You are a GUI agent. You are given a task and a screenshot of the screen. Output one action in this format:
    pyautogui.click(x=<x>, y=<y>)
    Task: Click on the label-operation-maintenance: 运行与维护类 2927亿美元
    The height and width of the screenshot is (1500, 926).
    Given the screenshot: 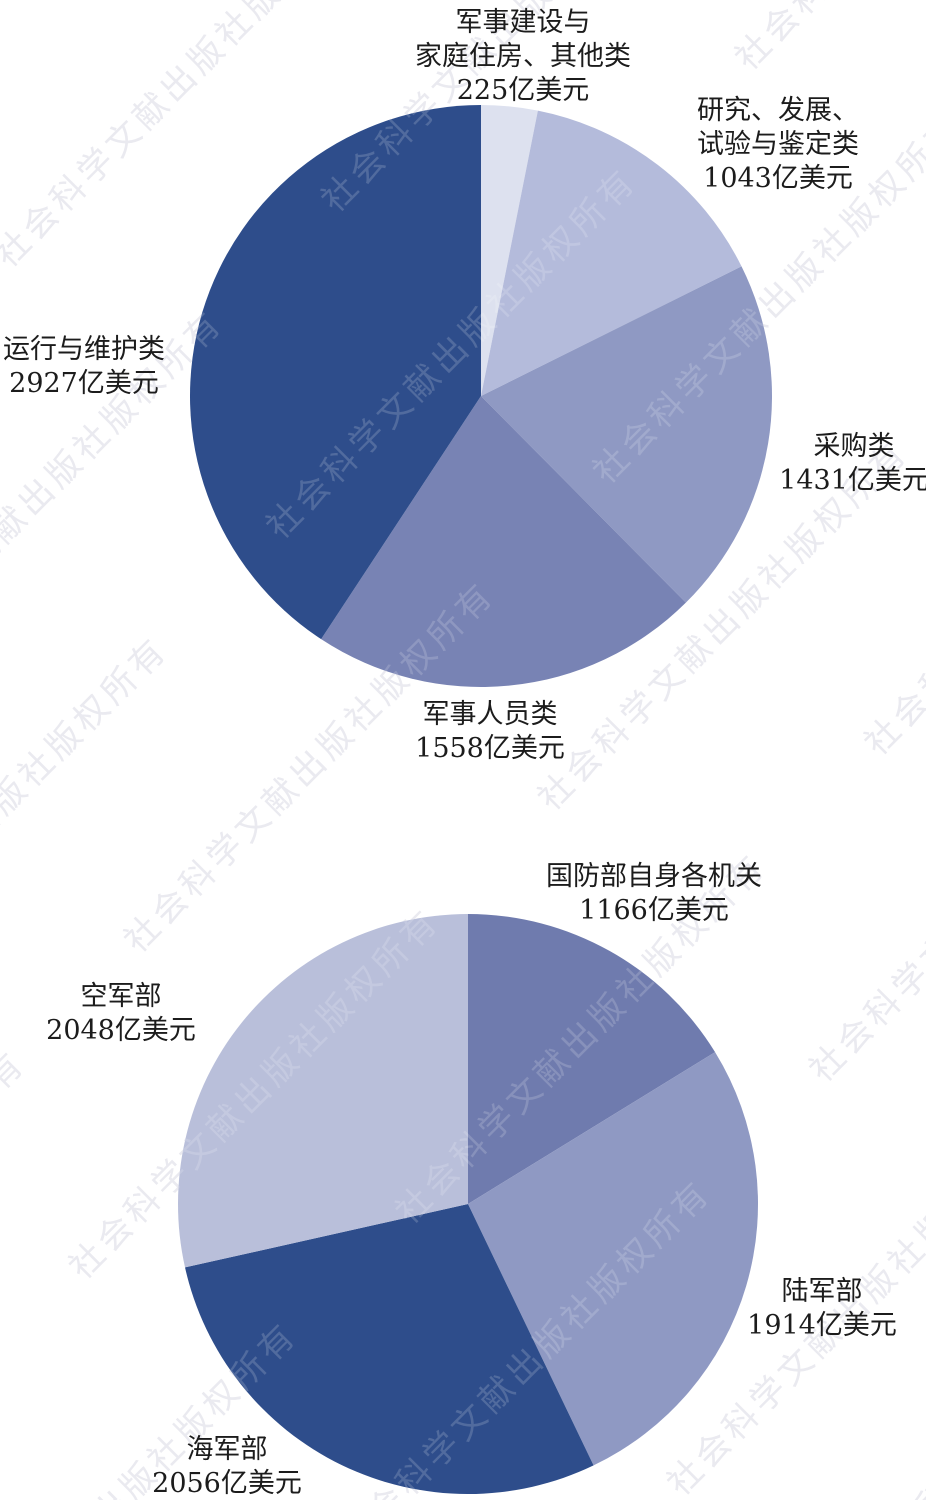 What is the action you would take?
    pyautogui.click(x=84, y=367)
    